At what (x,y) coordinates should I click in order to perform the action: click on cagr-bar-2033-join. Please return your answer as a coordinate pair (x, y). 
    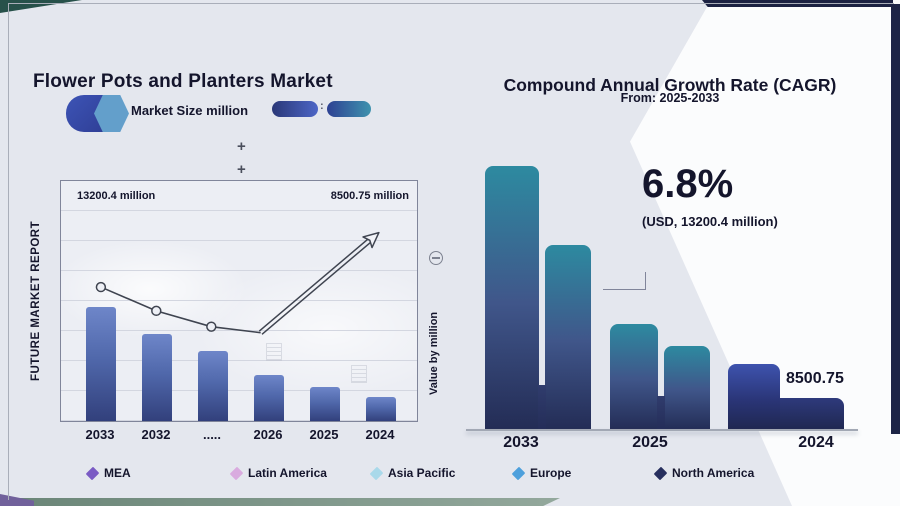
    Looking at the image, I should click on (542, 407).